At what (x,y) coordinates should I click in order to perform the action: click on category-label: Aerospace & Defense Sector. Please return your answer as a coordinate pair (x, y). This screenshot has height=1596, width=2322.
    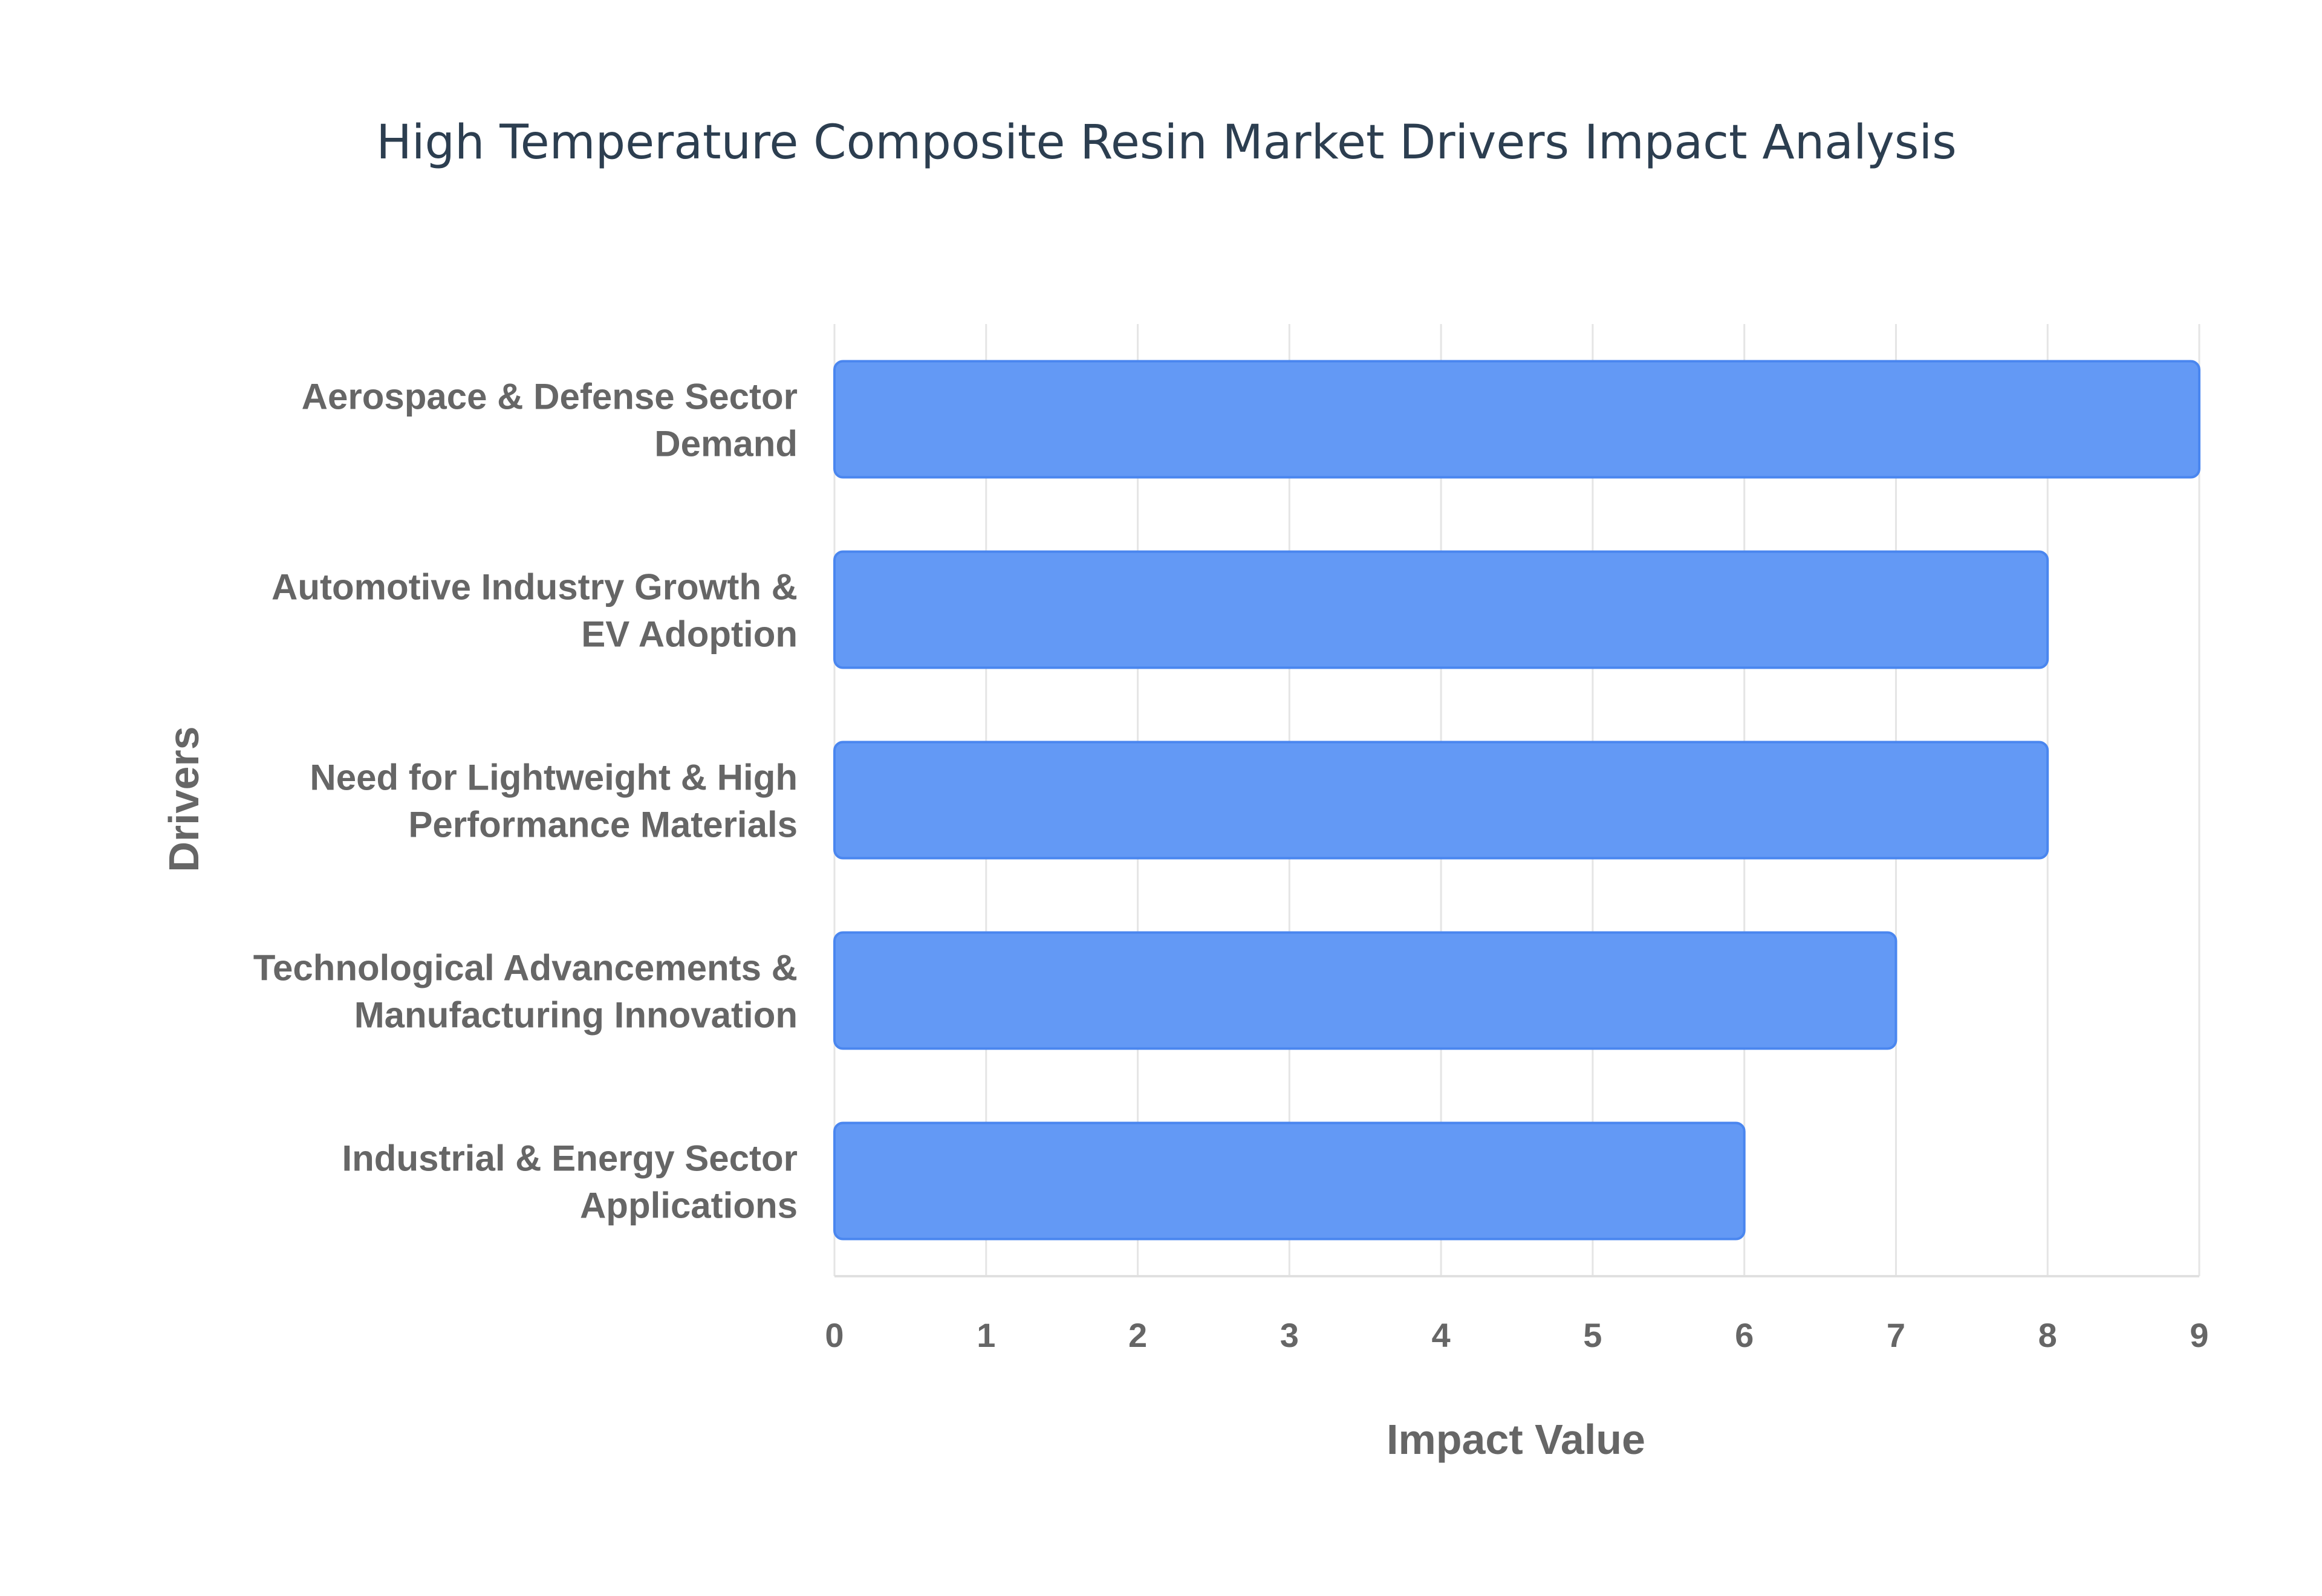
    Looking at the image, I should click on (550, 397).